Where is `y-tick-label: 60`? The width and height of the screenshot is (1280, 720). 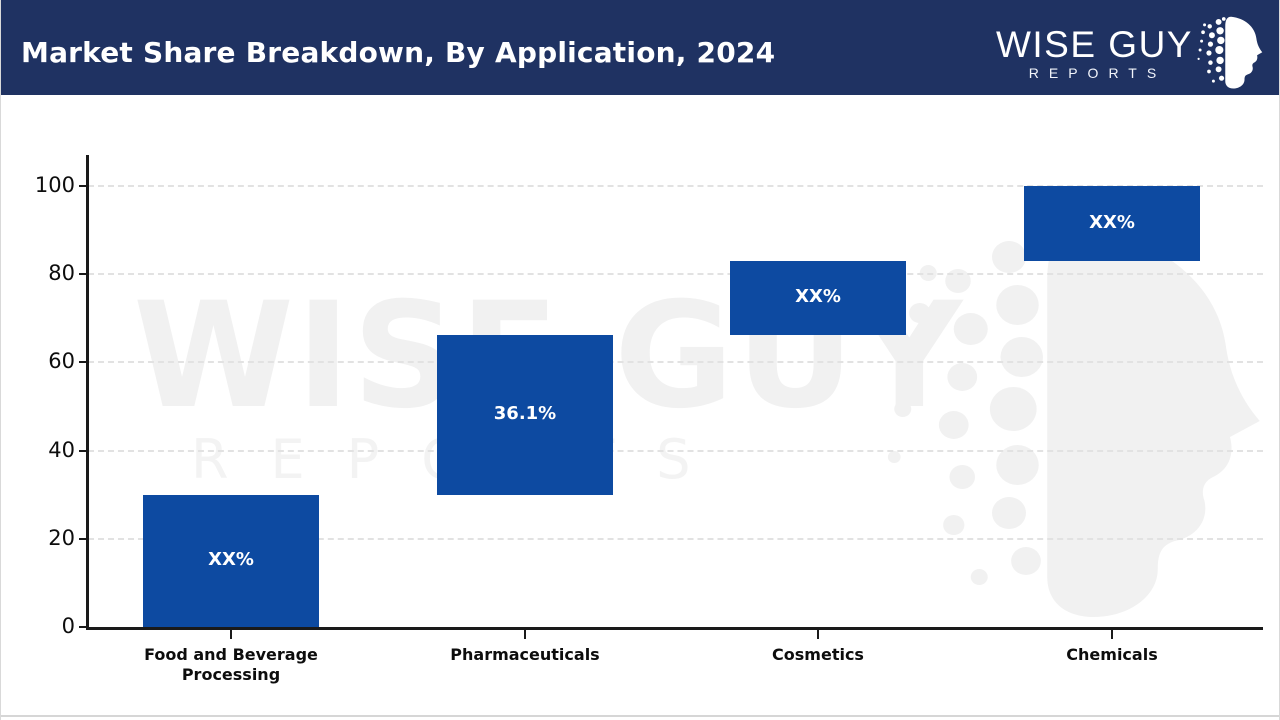 y-tick-label: 60 is located at coordinates (61, 361).